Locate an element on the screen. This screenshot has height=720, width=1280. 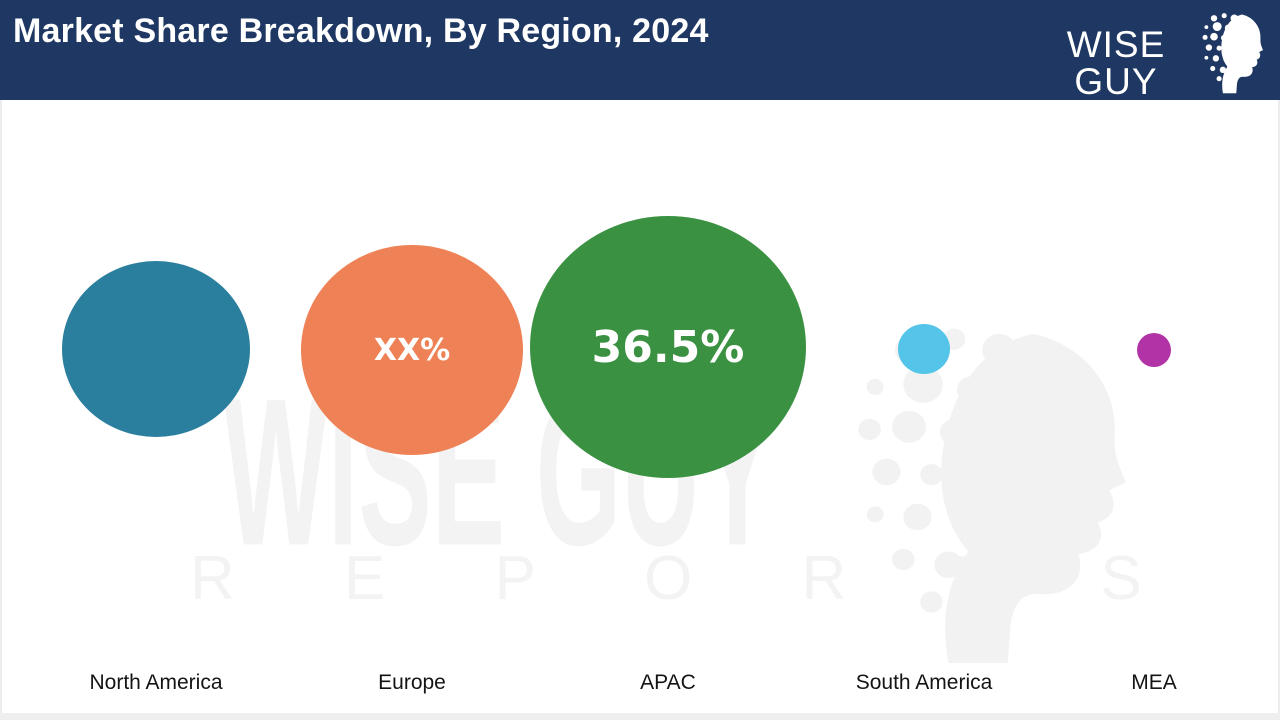
brand-name: WISE GUY is located at coordinates (1116, 63).